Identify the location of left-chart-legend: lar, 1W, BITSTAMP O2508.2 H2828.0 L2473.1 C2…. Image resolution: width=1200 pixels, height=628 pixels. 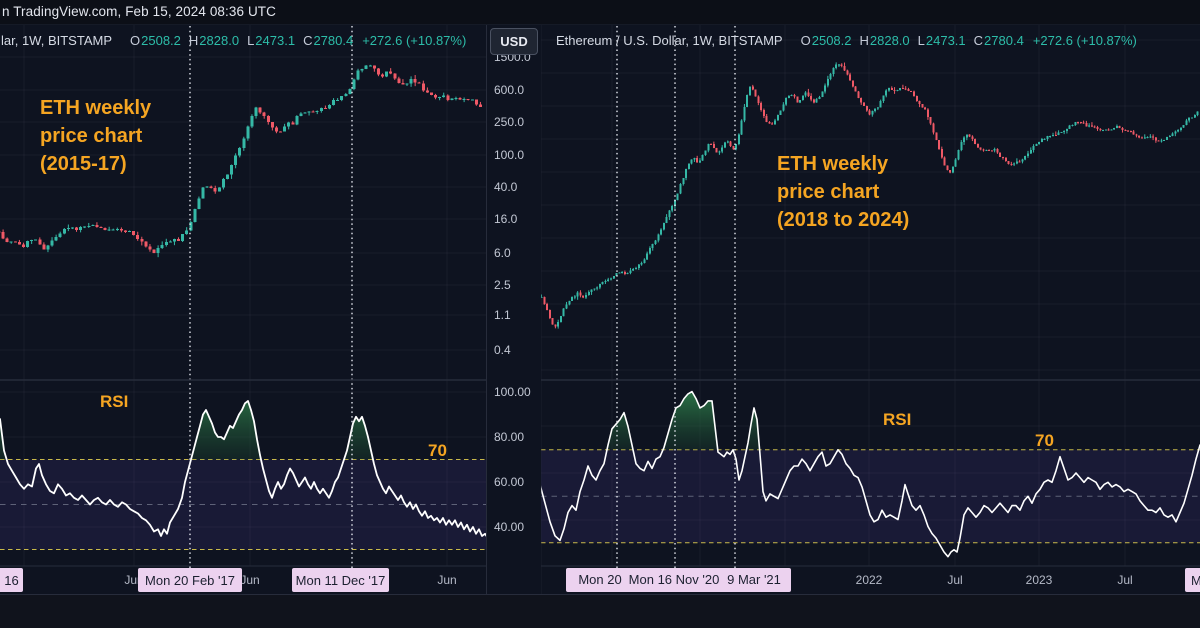
(233, 41).